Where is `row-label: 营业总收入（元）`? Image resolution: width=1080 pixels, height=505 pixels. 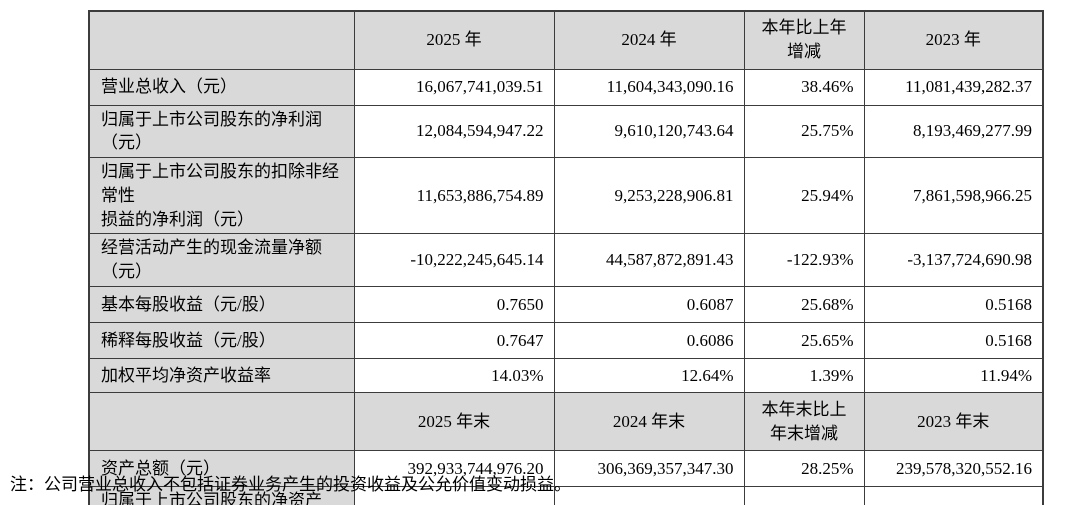 row-label: 营业总收入（元） is located at coordinates (221, 87).